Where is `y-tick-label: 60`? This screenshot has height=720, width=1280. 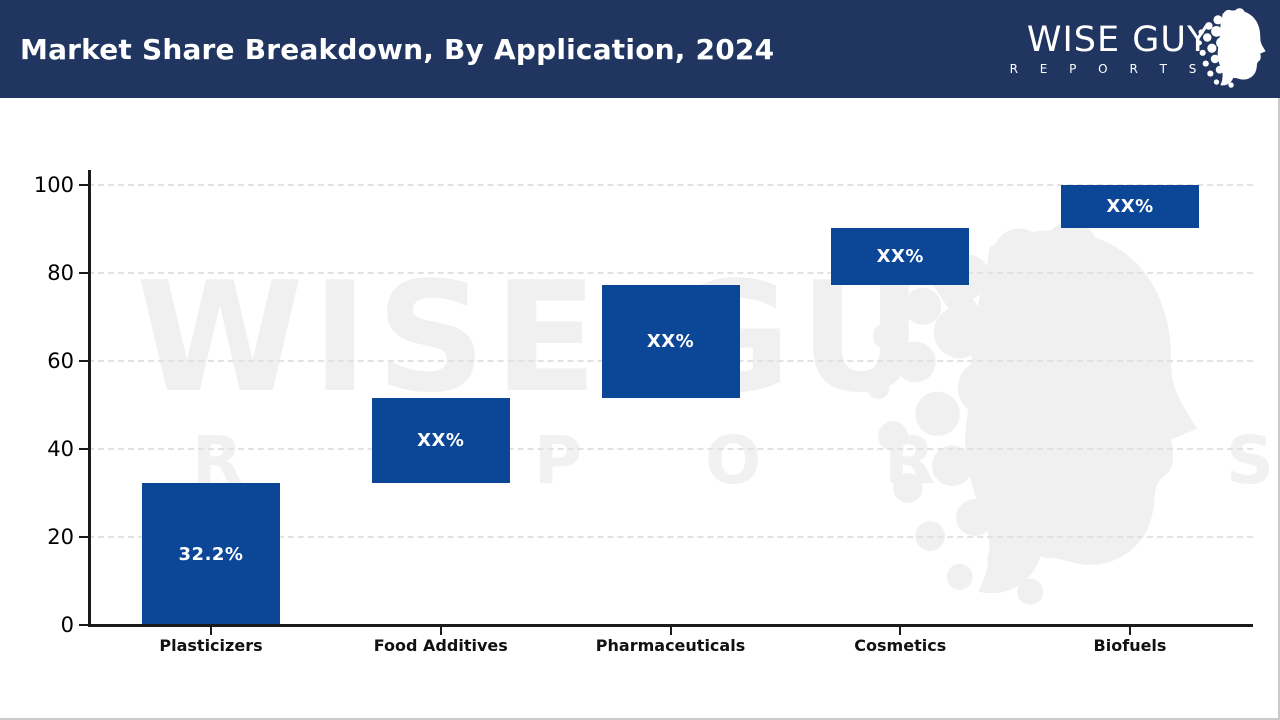
y-tick-label: 60 is located at coordinates (60, 361).